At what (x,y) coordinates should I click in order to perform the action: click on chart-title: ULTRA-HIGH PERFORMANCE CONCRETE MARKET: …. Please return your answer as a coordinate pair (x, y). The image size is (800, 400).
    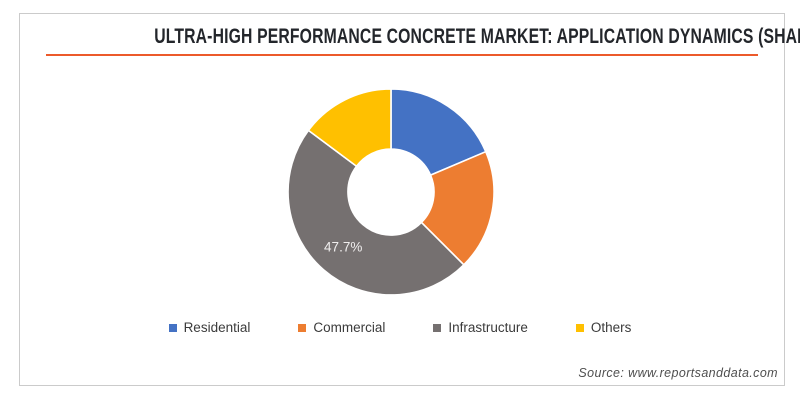
    Looking at the image, I should click on (477, 36).